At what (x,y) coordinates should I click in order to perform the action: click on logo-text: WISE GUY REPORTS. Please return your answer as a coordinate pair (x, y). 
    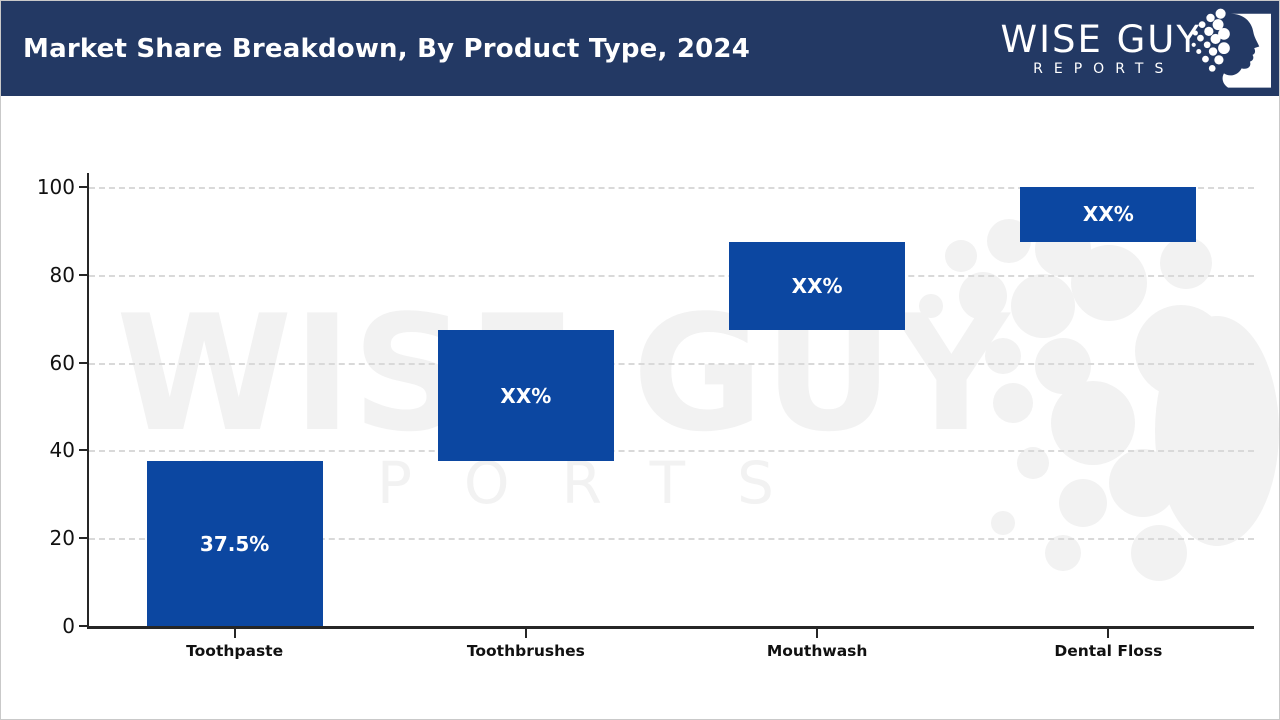
    Looking at the image, I should click on (1101, 49).